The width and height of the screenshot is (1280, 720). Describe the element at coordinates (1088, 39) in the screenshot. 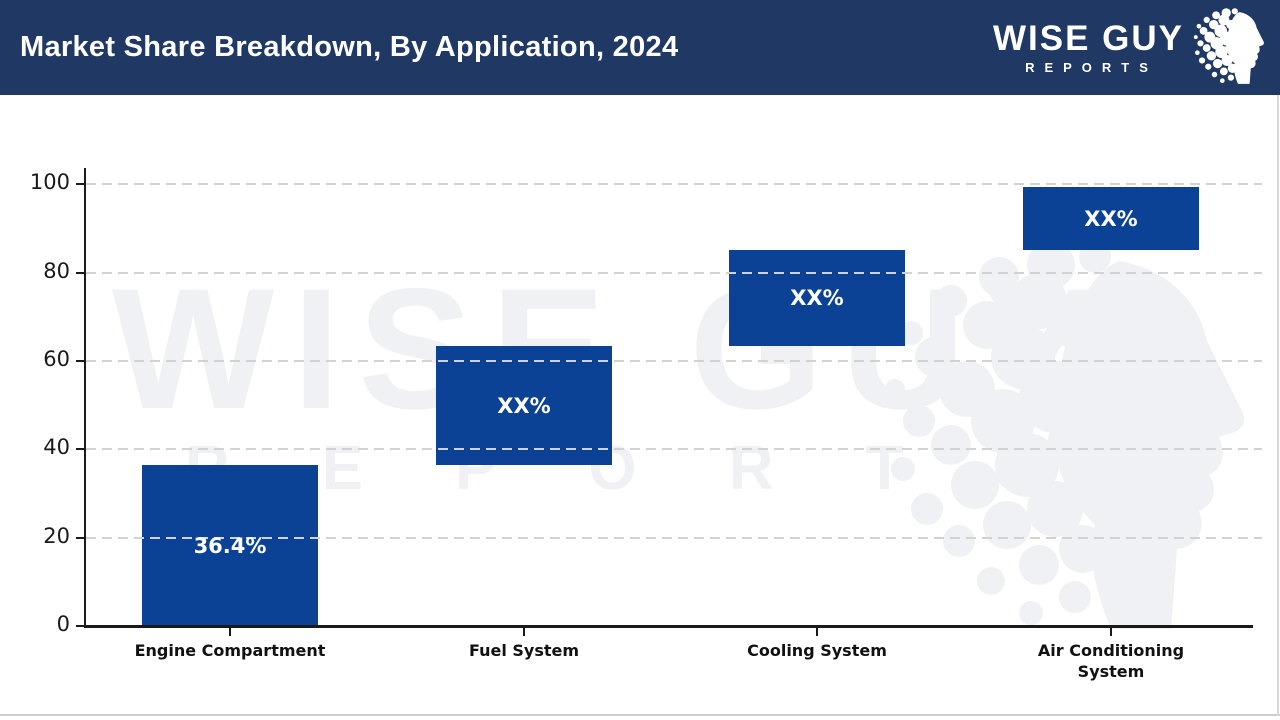

I see `logo-wordmark-line1: WISE GUY` at that location.